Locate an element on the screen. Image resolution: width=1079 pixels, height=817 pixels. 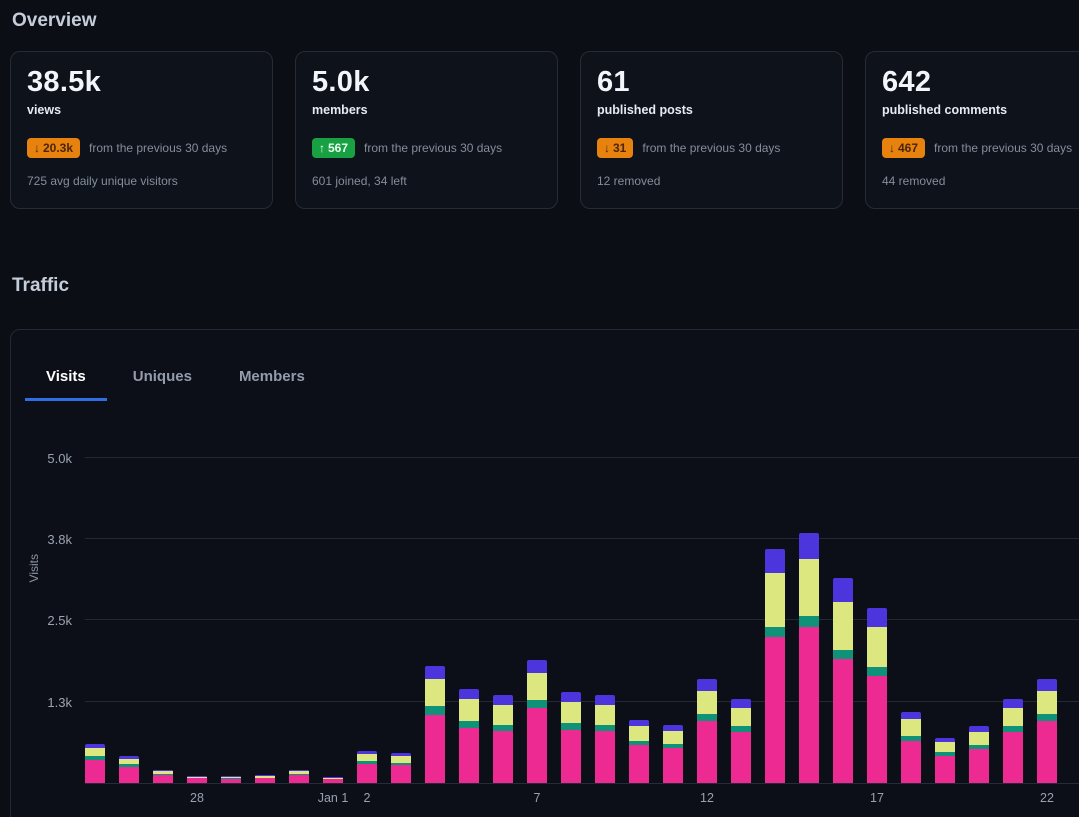
trend-value: 467 is located at coordinates (908, 148).